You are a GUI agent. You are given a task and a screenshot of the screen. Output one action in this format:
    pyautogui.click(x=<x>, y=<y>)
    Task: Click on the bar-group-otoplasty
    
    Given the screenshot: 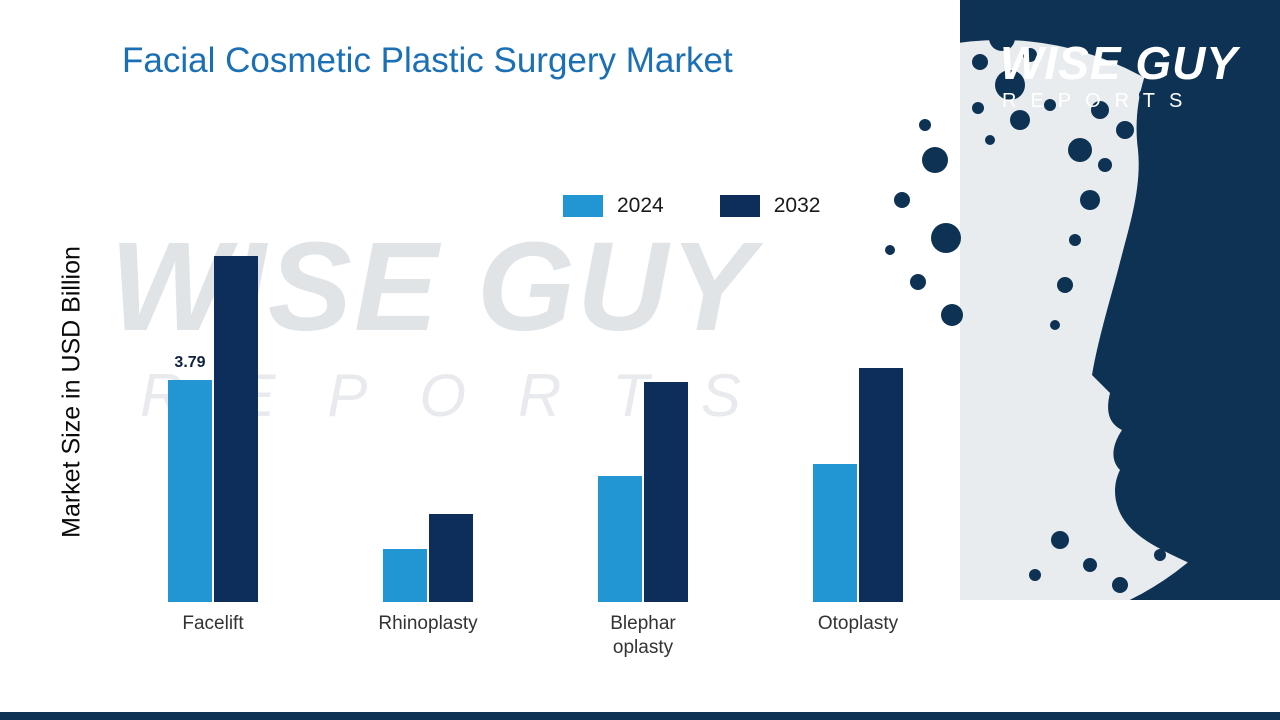 What is the action you would take?
    pyautogui.click(x=858, y=485)
    